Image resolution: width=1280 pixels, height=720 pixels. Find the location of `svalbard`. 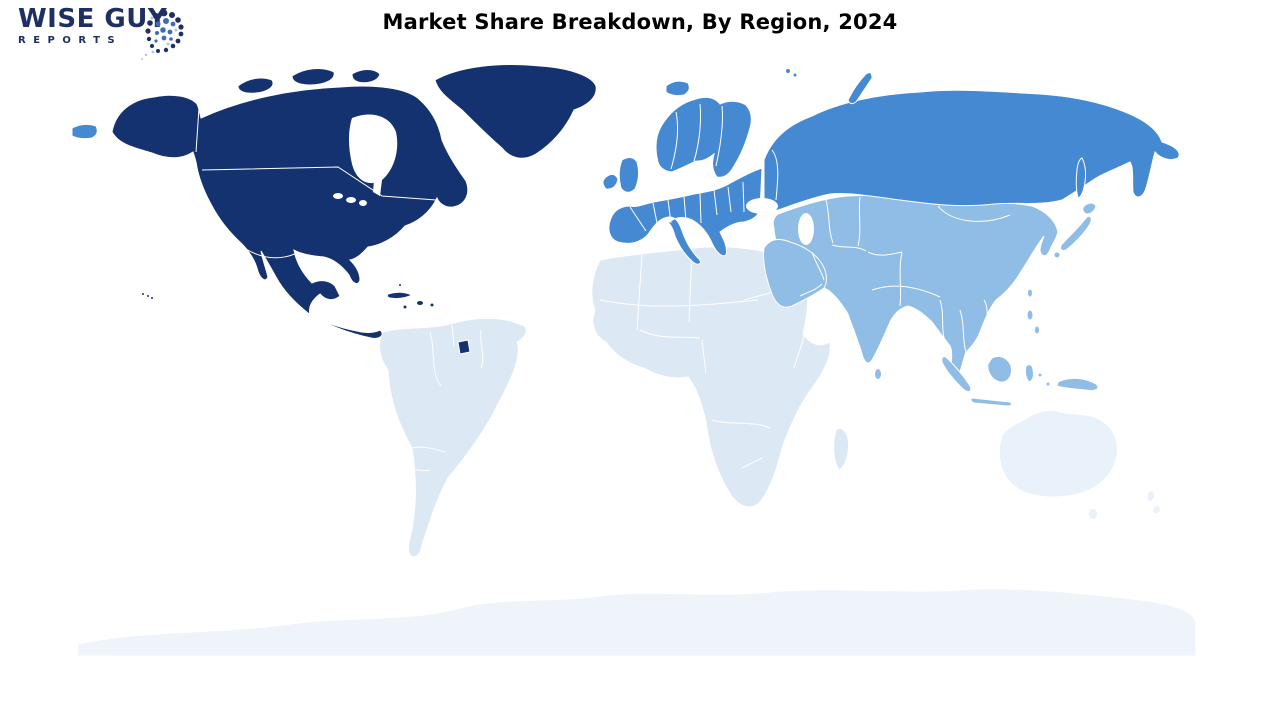

svalbard is located at coordinates (788, 71).